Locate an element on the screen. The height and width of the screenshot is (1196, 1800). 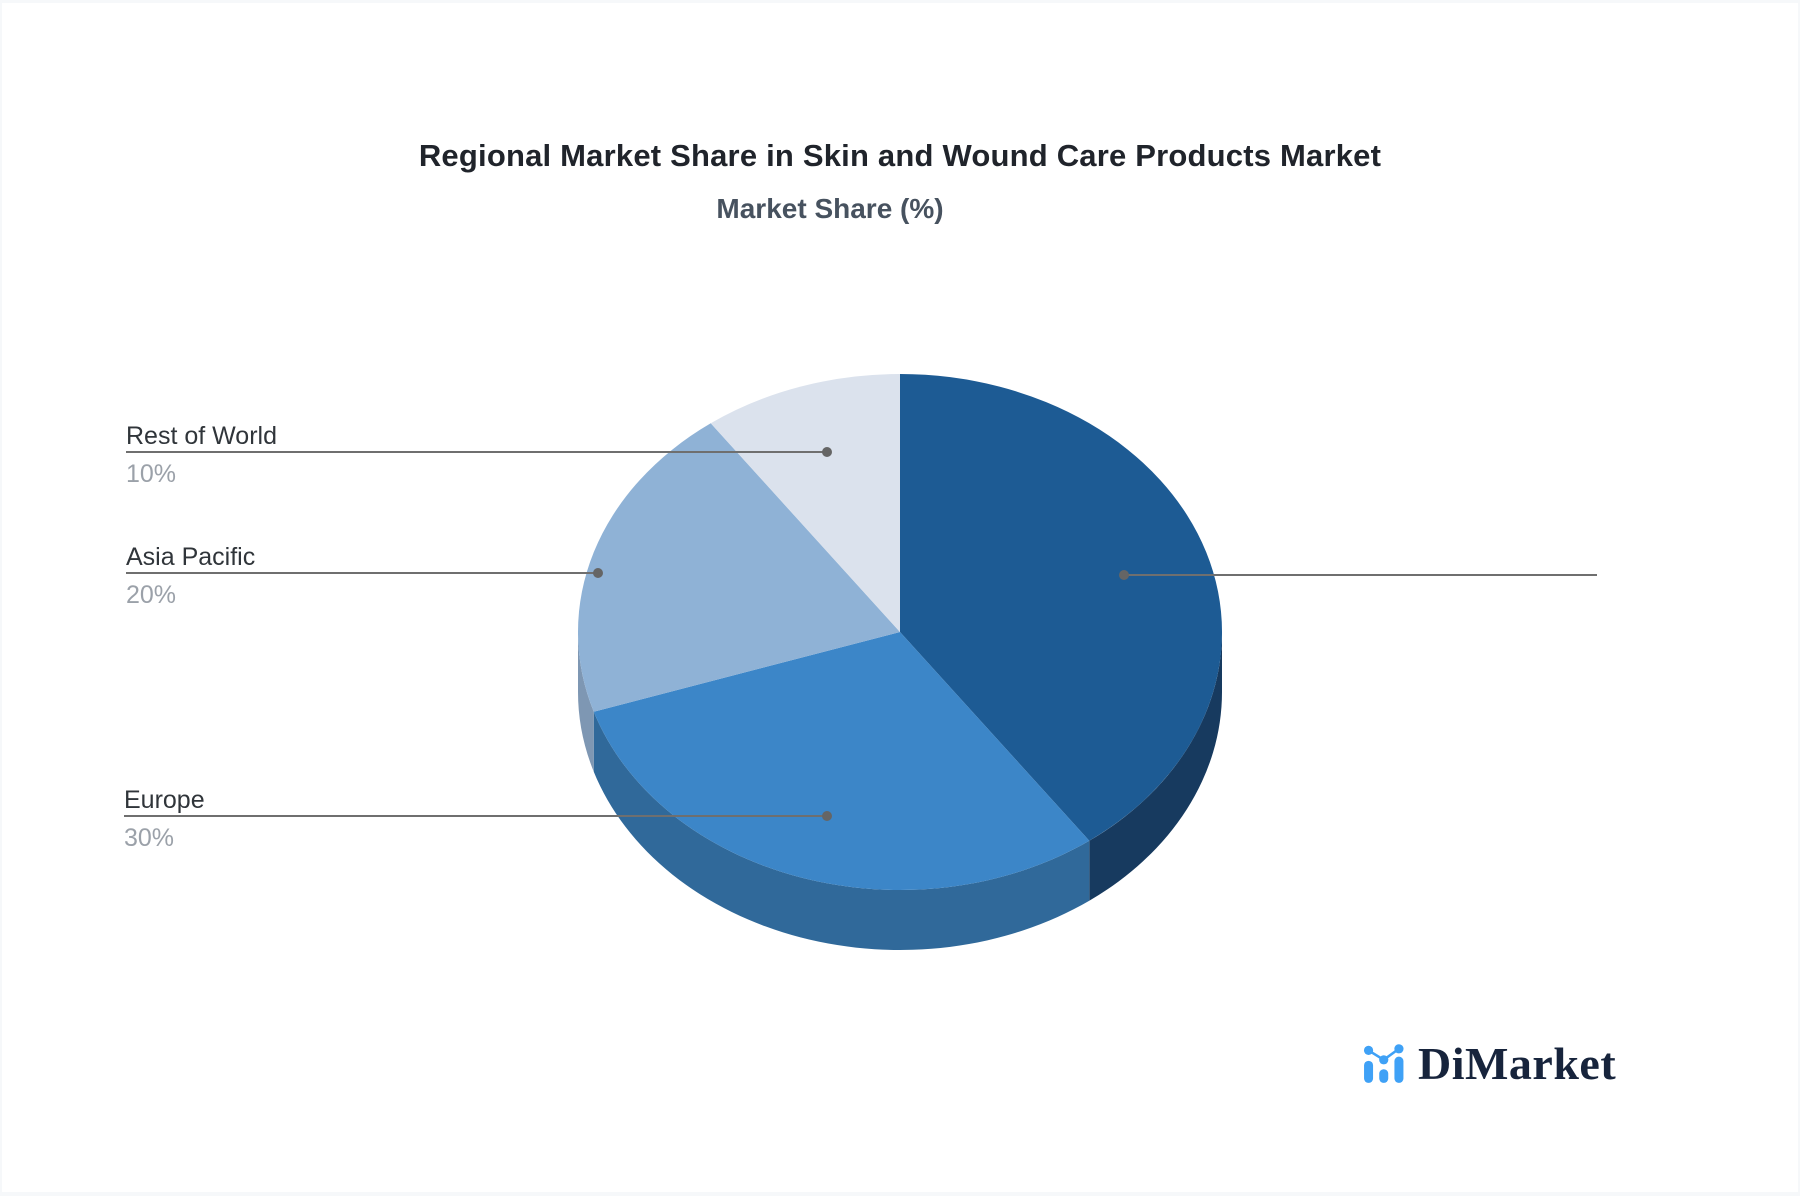
slice-label: Rest of World is located at coordinates (201, 436).